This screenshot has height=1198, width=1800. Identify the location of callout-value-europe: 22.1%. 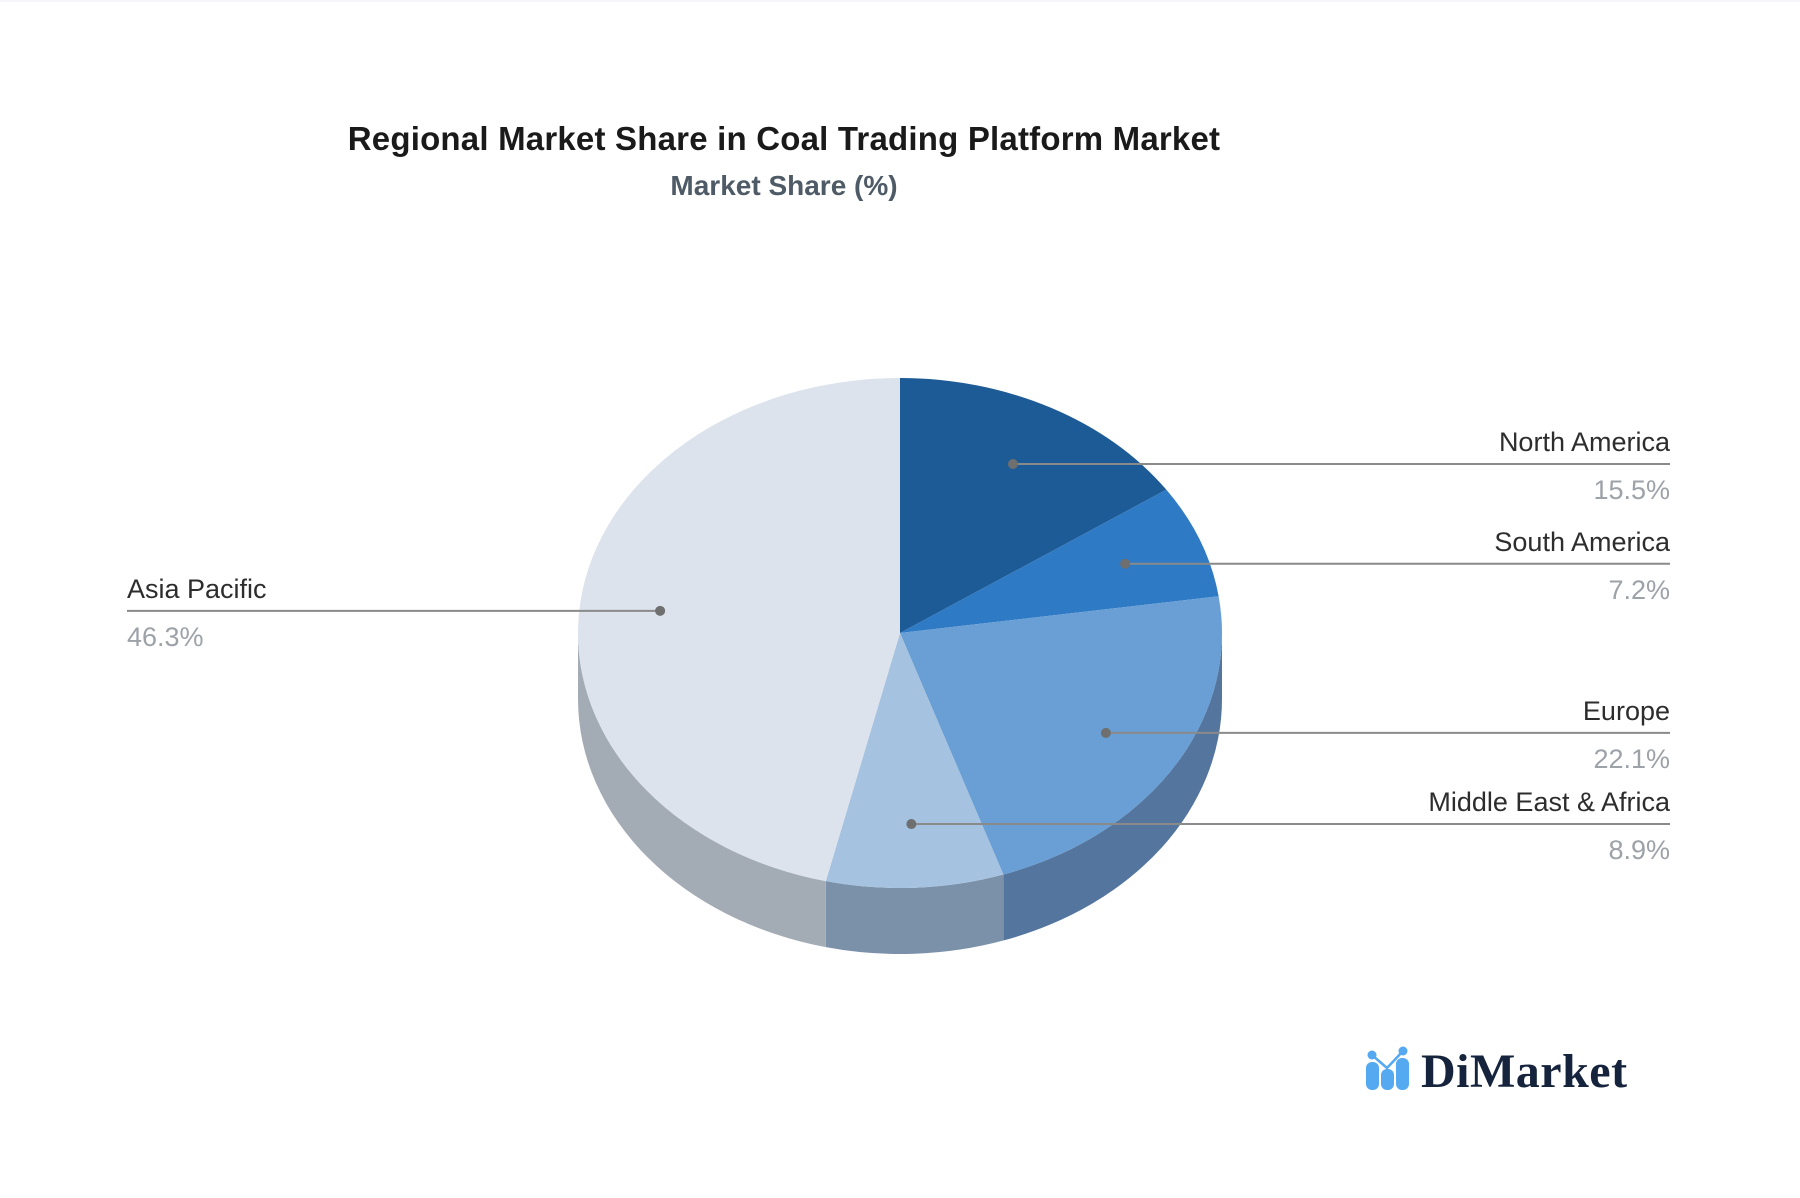
(1631, 758).